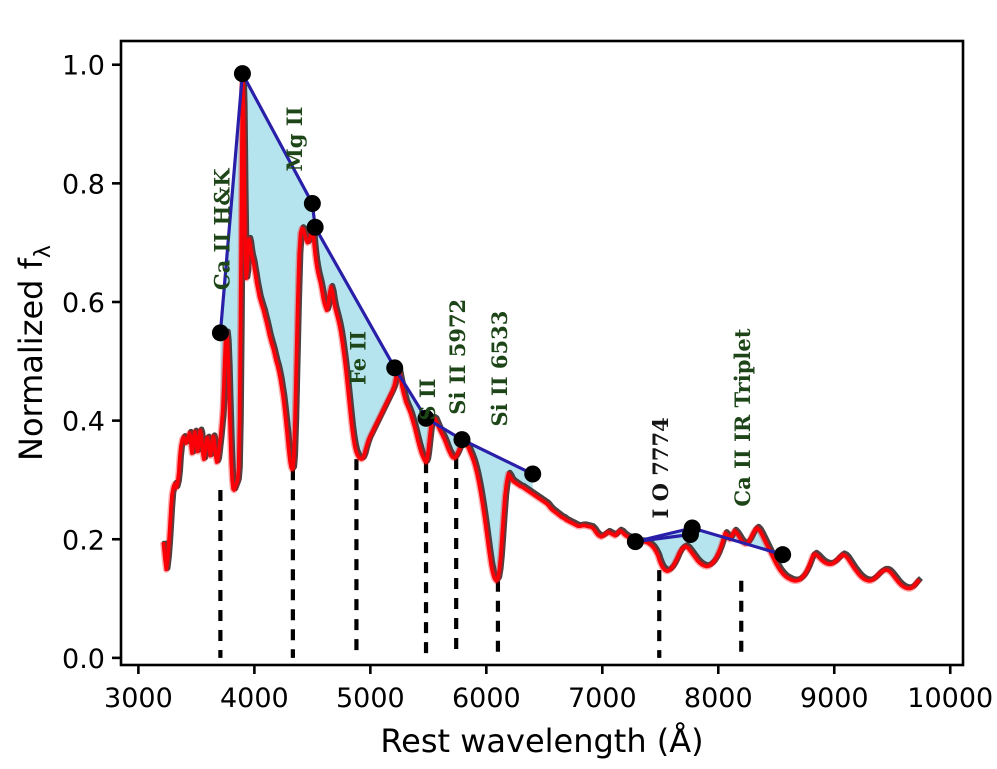 Image resolution: width=997 pixels, height=769 pixels. What do you see at coordinates (83, 184) in the screenshot?
I see `ytick-label-0.8: 0.8` at bounding box center [83, 184].